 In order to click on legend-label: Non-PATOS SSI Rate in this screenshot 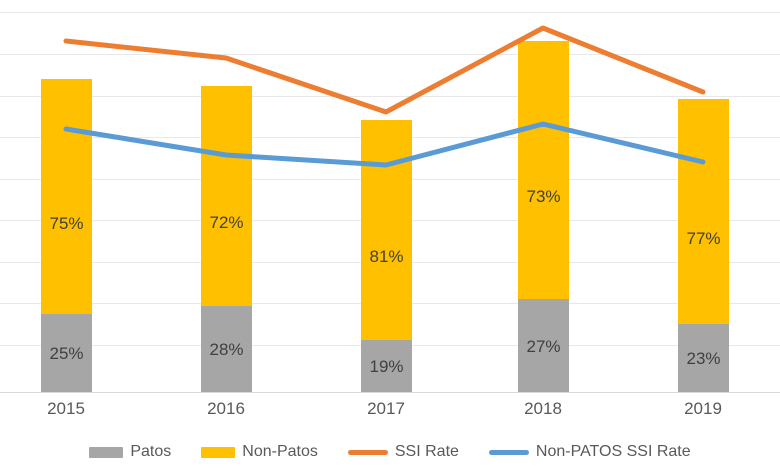, I will do `click(613, 451)`.